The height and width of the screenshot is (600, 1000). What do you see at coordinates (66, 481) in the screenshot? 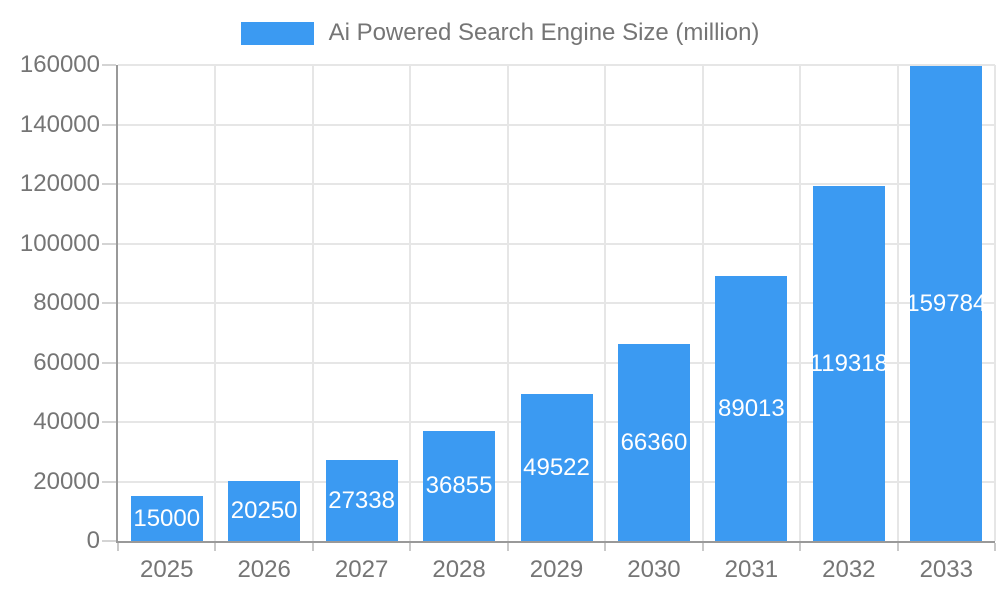
I see `y-tick-label: 20000` at bounding box center [66, 481].